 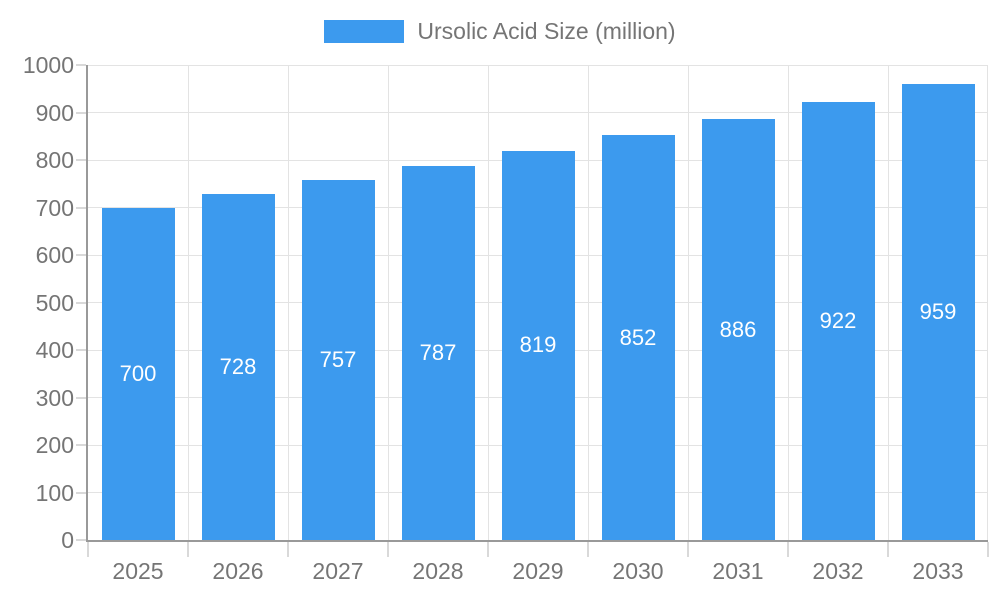 I want to click on bar-value-label: 757, so click(x=338, y=360).